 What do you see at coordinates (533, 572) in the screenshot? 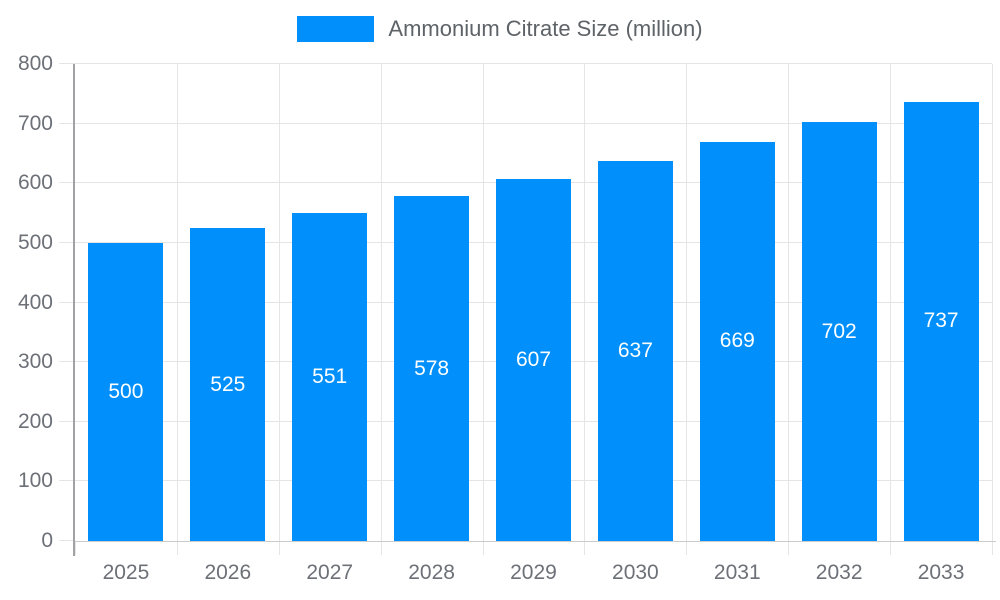
I see `x-axis-label: 2029` at bounding box center [533, 572].